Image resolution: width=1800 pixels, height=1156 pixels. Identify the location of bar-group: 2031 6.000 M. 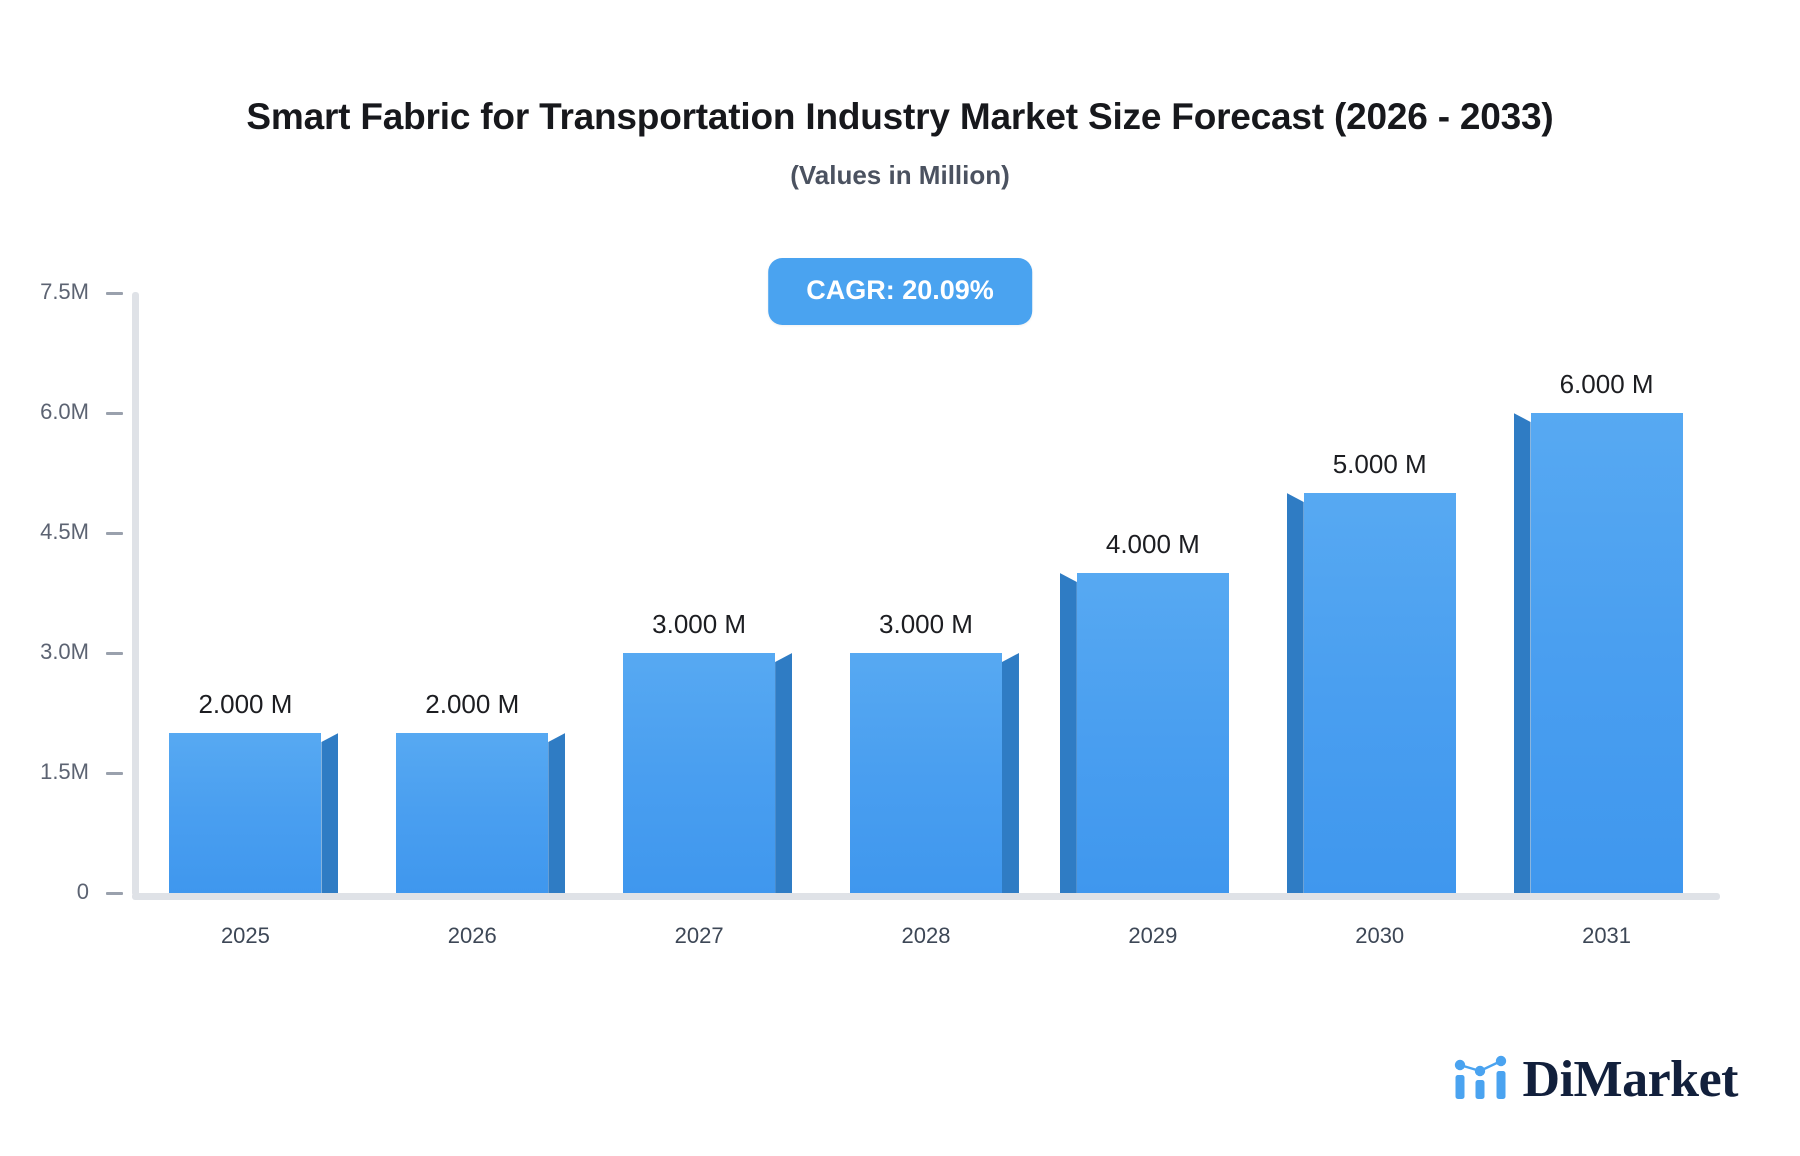
(1606, 620).